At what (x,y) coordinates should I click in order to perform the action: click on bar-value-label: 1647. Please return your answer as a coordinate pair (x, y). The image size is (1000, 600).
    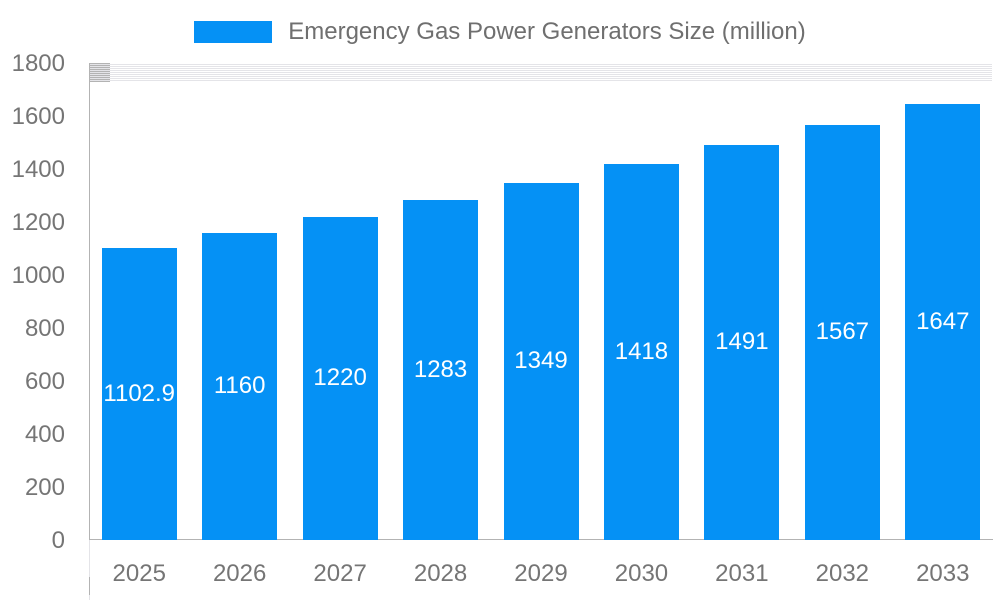
    Looking at the image, I should click on (943, 321).